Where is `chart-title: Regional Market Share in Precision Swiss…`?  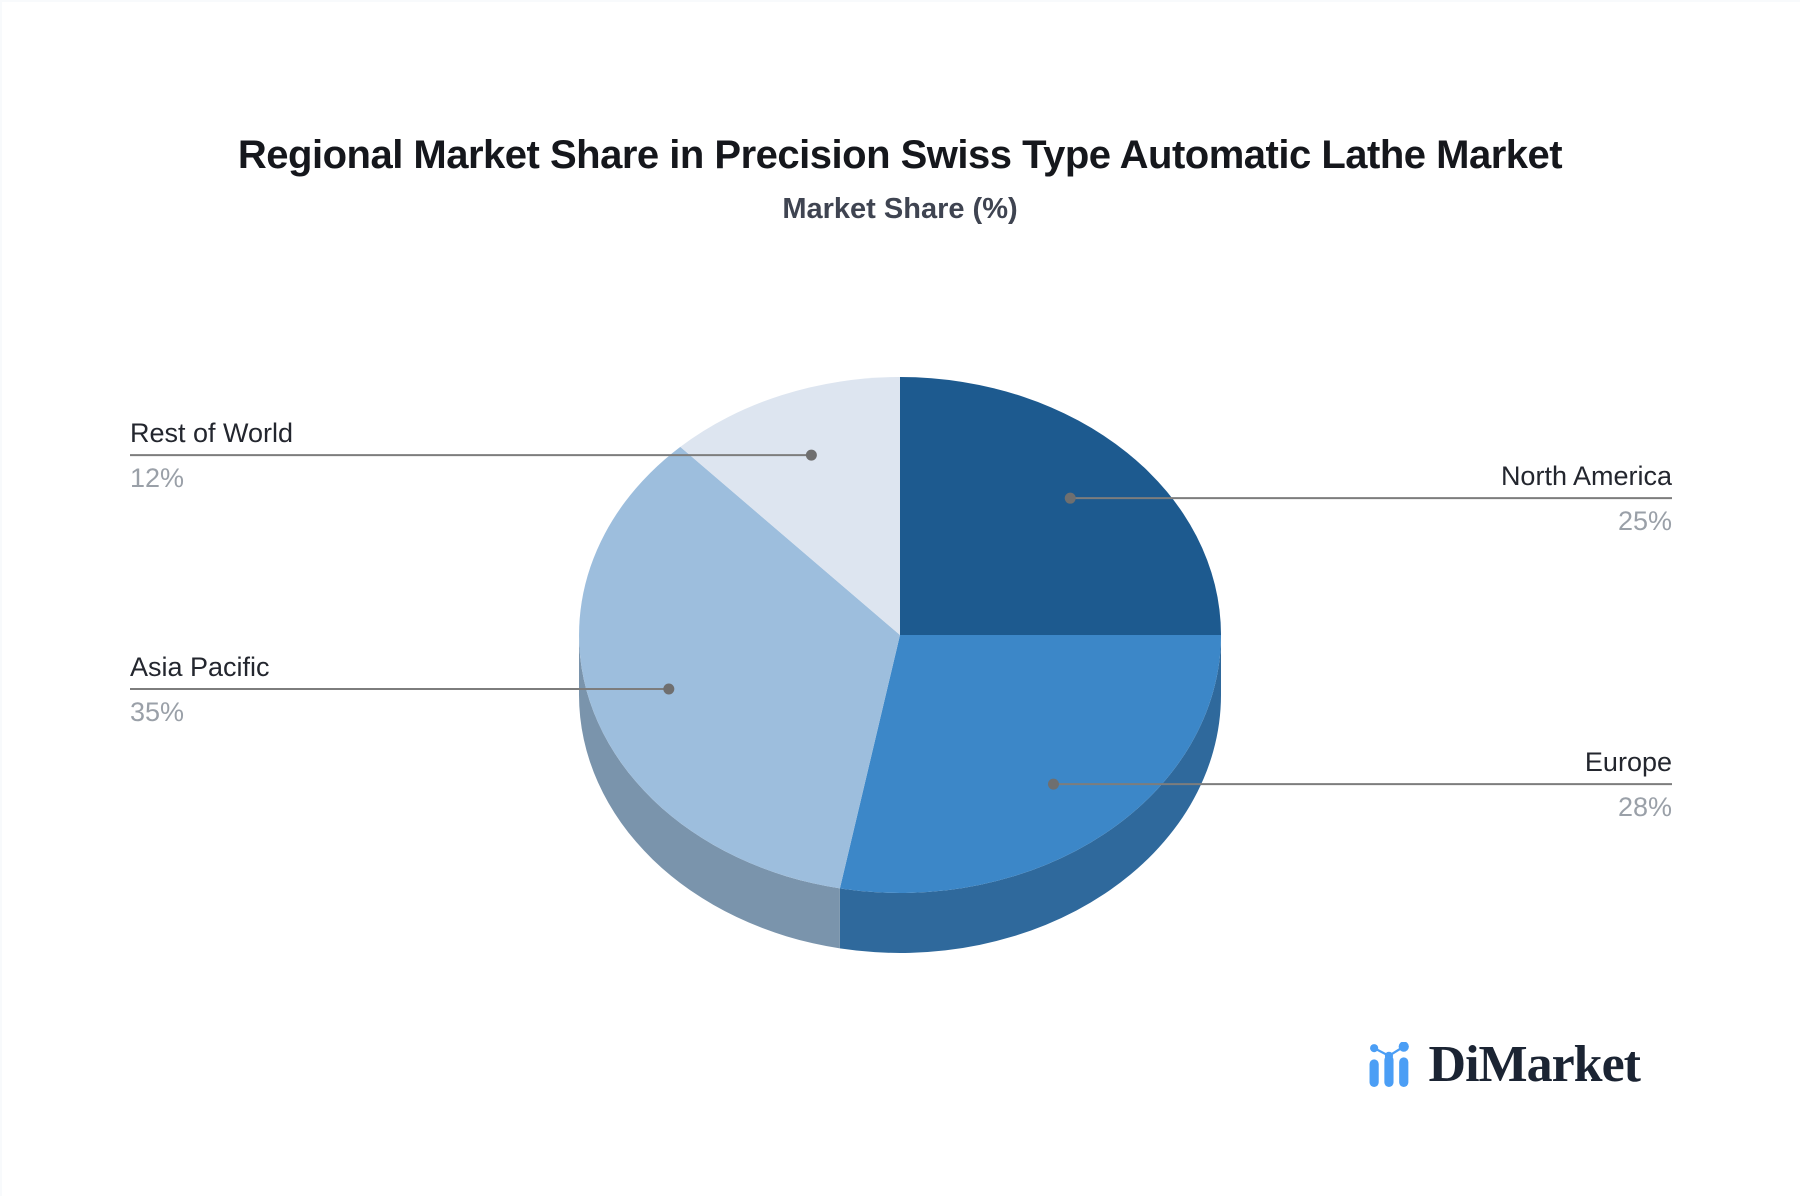
chart-title: Regional Market Share in Precision Swiss… is located at coordinates (900, 155).